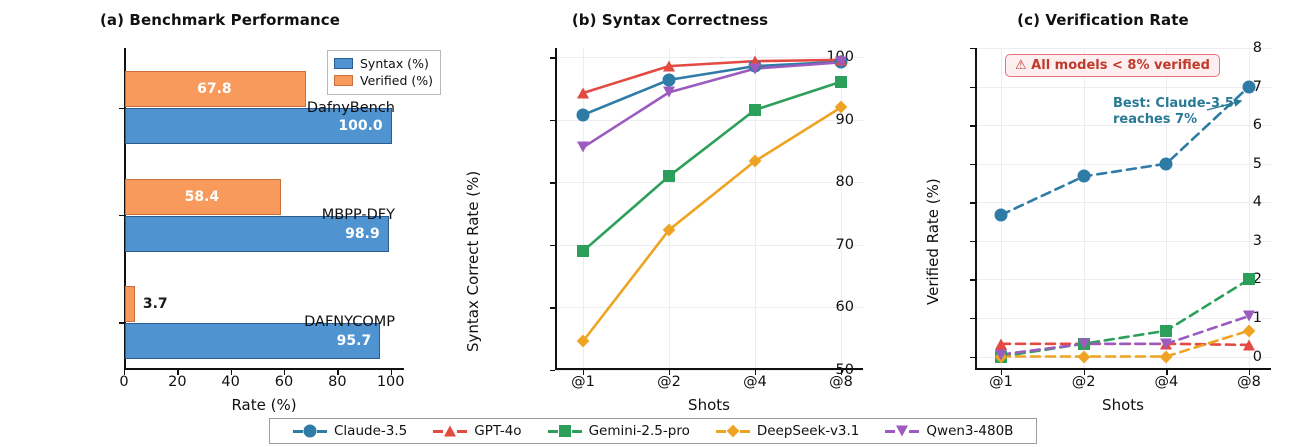 This screenshot has height=447, width=1306. Describe the element at coordinates (844, 307) in the screenshot. I see `ytick-label: 60` at that location.